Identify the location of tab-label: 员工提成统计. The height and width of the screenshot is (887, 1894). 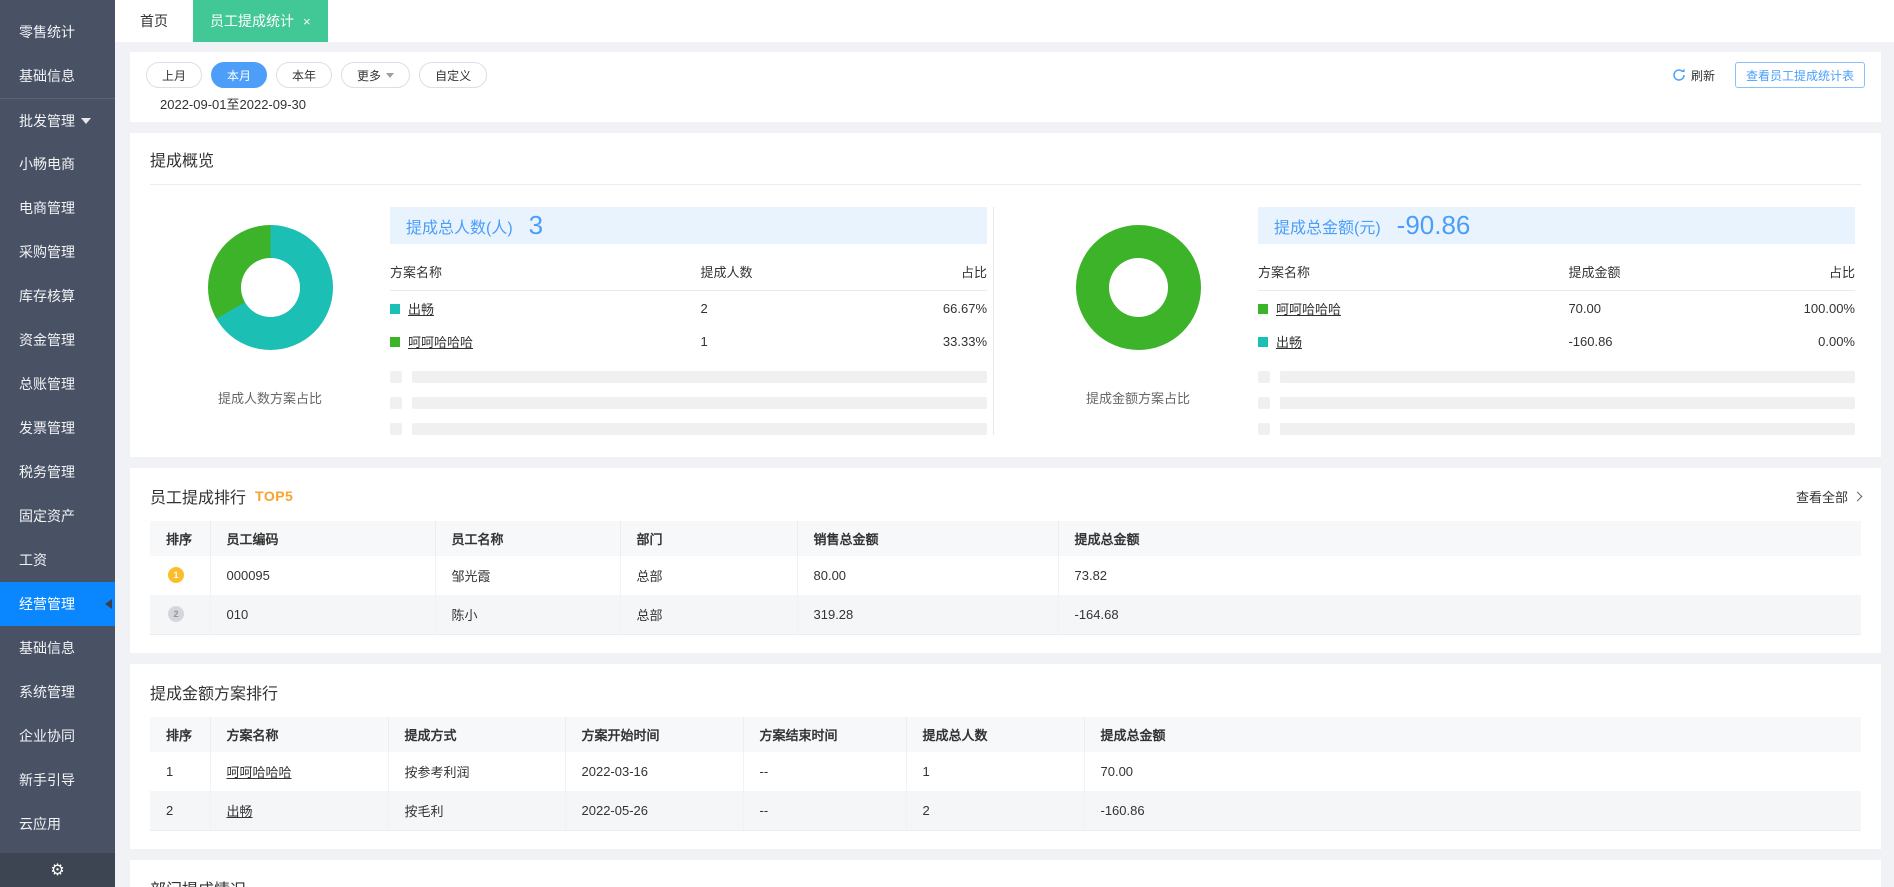
(252, 21).